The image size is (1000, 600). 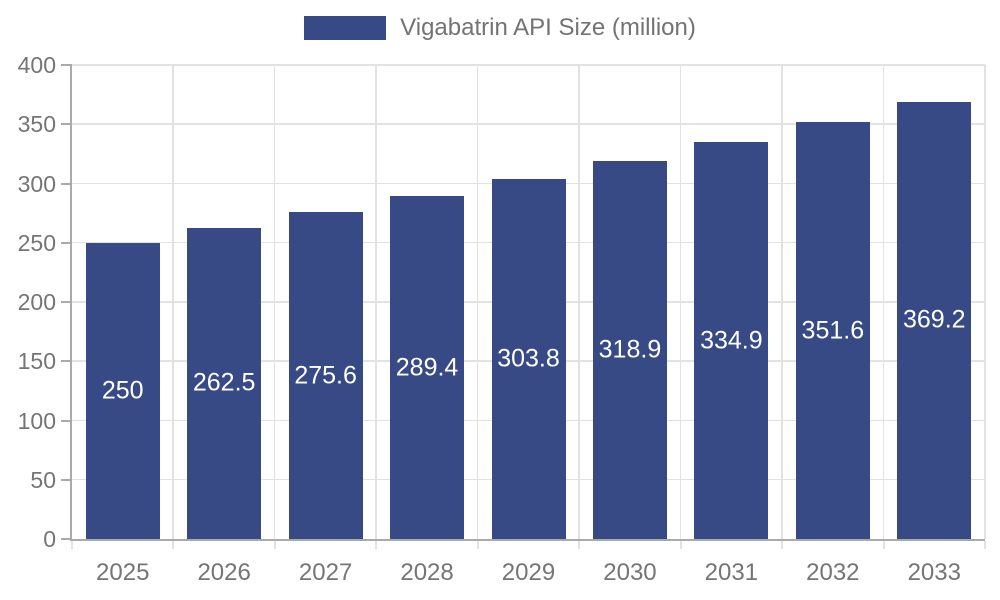 I want to click on bar: 369.2, so click(x=934, y=320).